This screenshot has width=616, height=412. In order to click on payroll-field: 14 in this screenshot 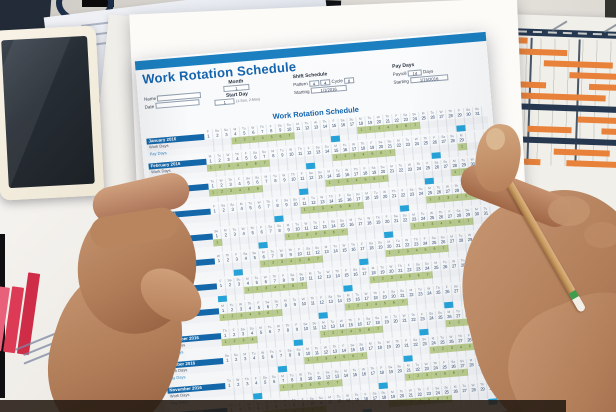, I will do `click(414, 72)`.